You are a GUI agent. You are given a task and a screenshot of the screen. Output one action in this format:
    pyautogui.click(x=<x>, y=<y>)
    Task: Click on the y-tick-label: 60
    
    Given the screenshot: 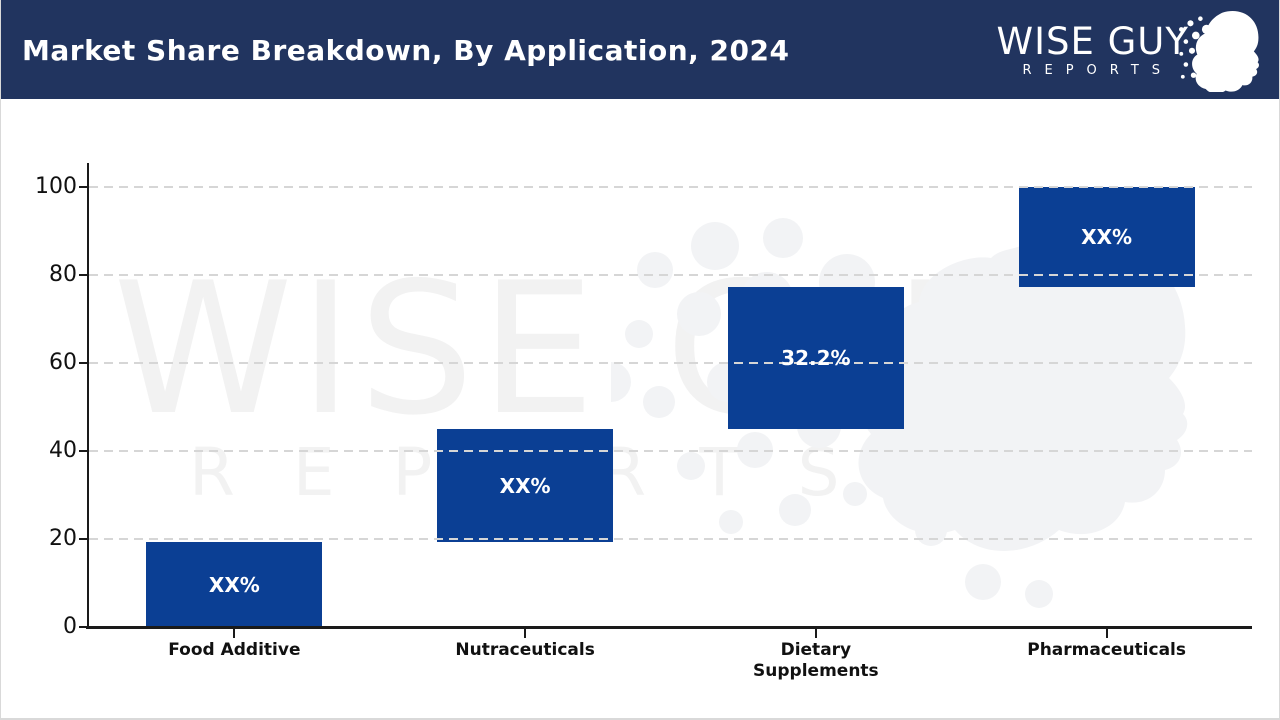 What is the action you would take?
    pyautogui.click(x=63, y=362)
    